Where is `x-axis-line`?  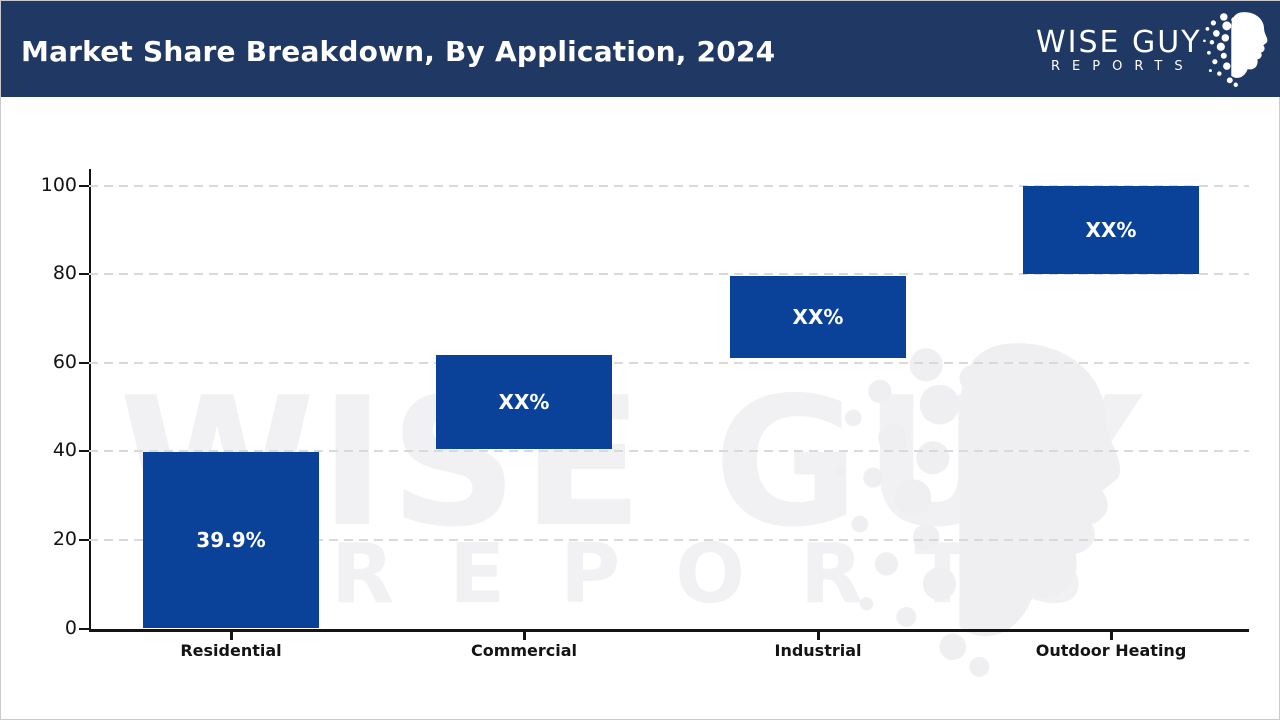
x-axis-line is located at coordinates (669, 630).